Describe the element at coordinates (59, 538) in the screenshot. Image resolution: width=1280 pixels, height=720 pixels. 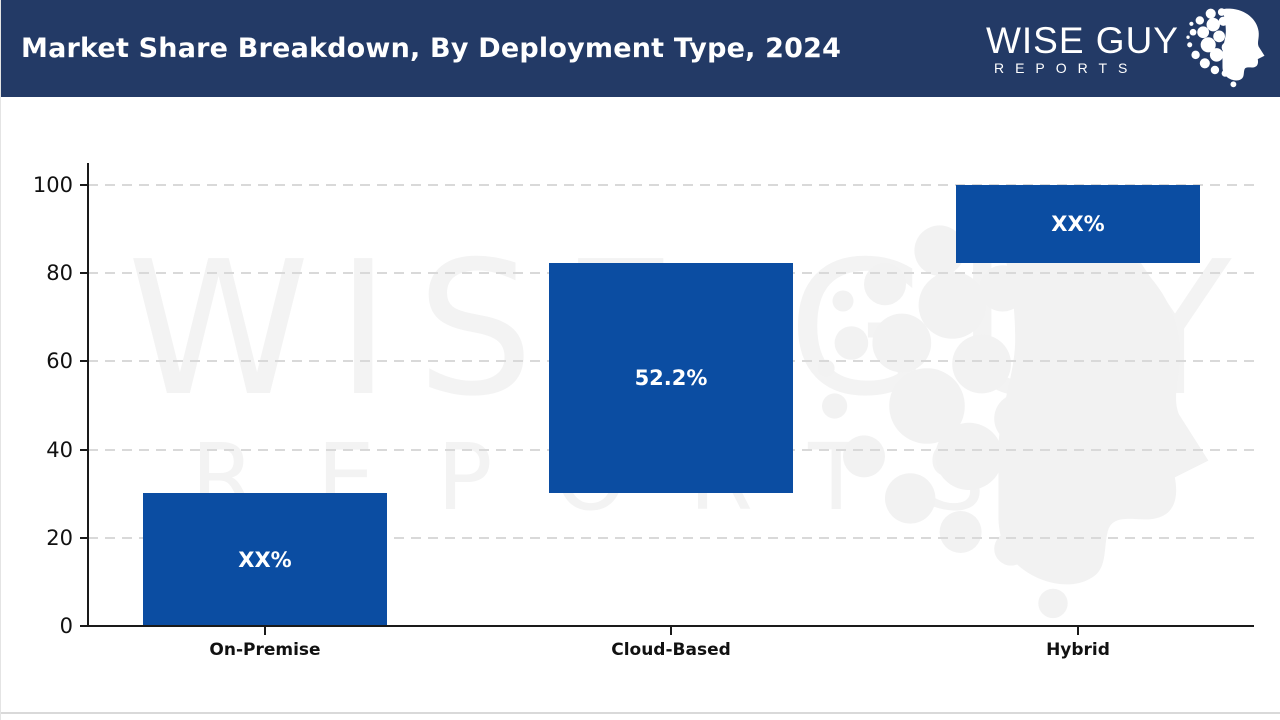
I see `y-tick-label: 20` at that location.